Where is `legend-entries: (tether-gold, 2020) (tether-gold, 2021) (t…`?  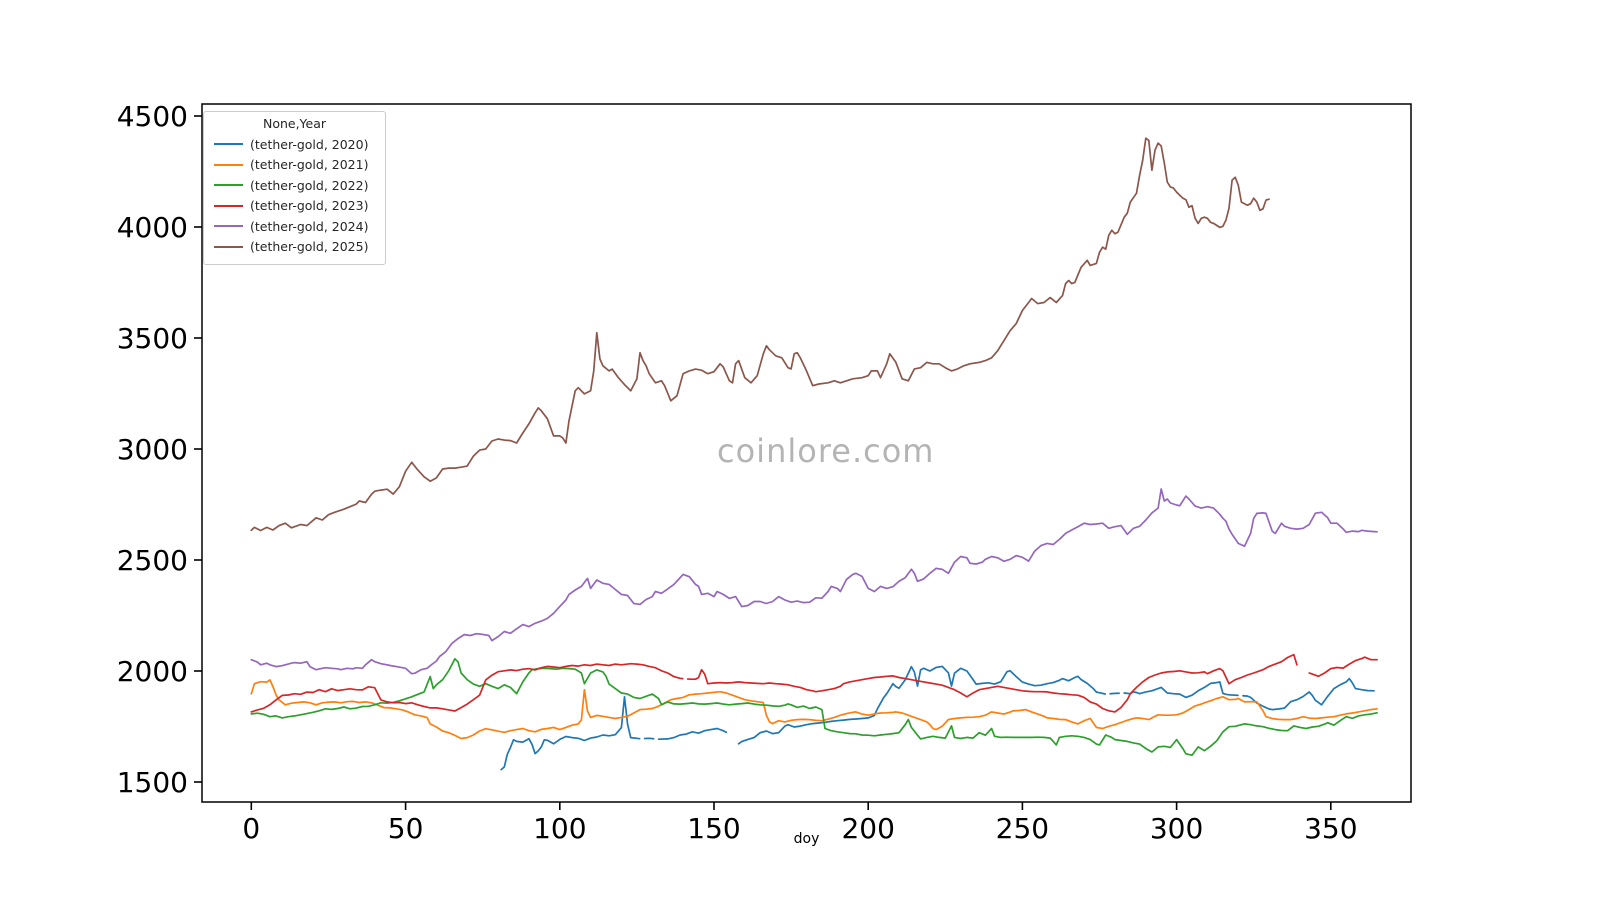
legend-entries: (tether-gold, 2020) (tether-gold, 2021) (t… is located at coordinates (294, 195).